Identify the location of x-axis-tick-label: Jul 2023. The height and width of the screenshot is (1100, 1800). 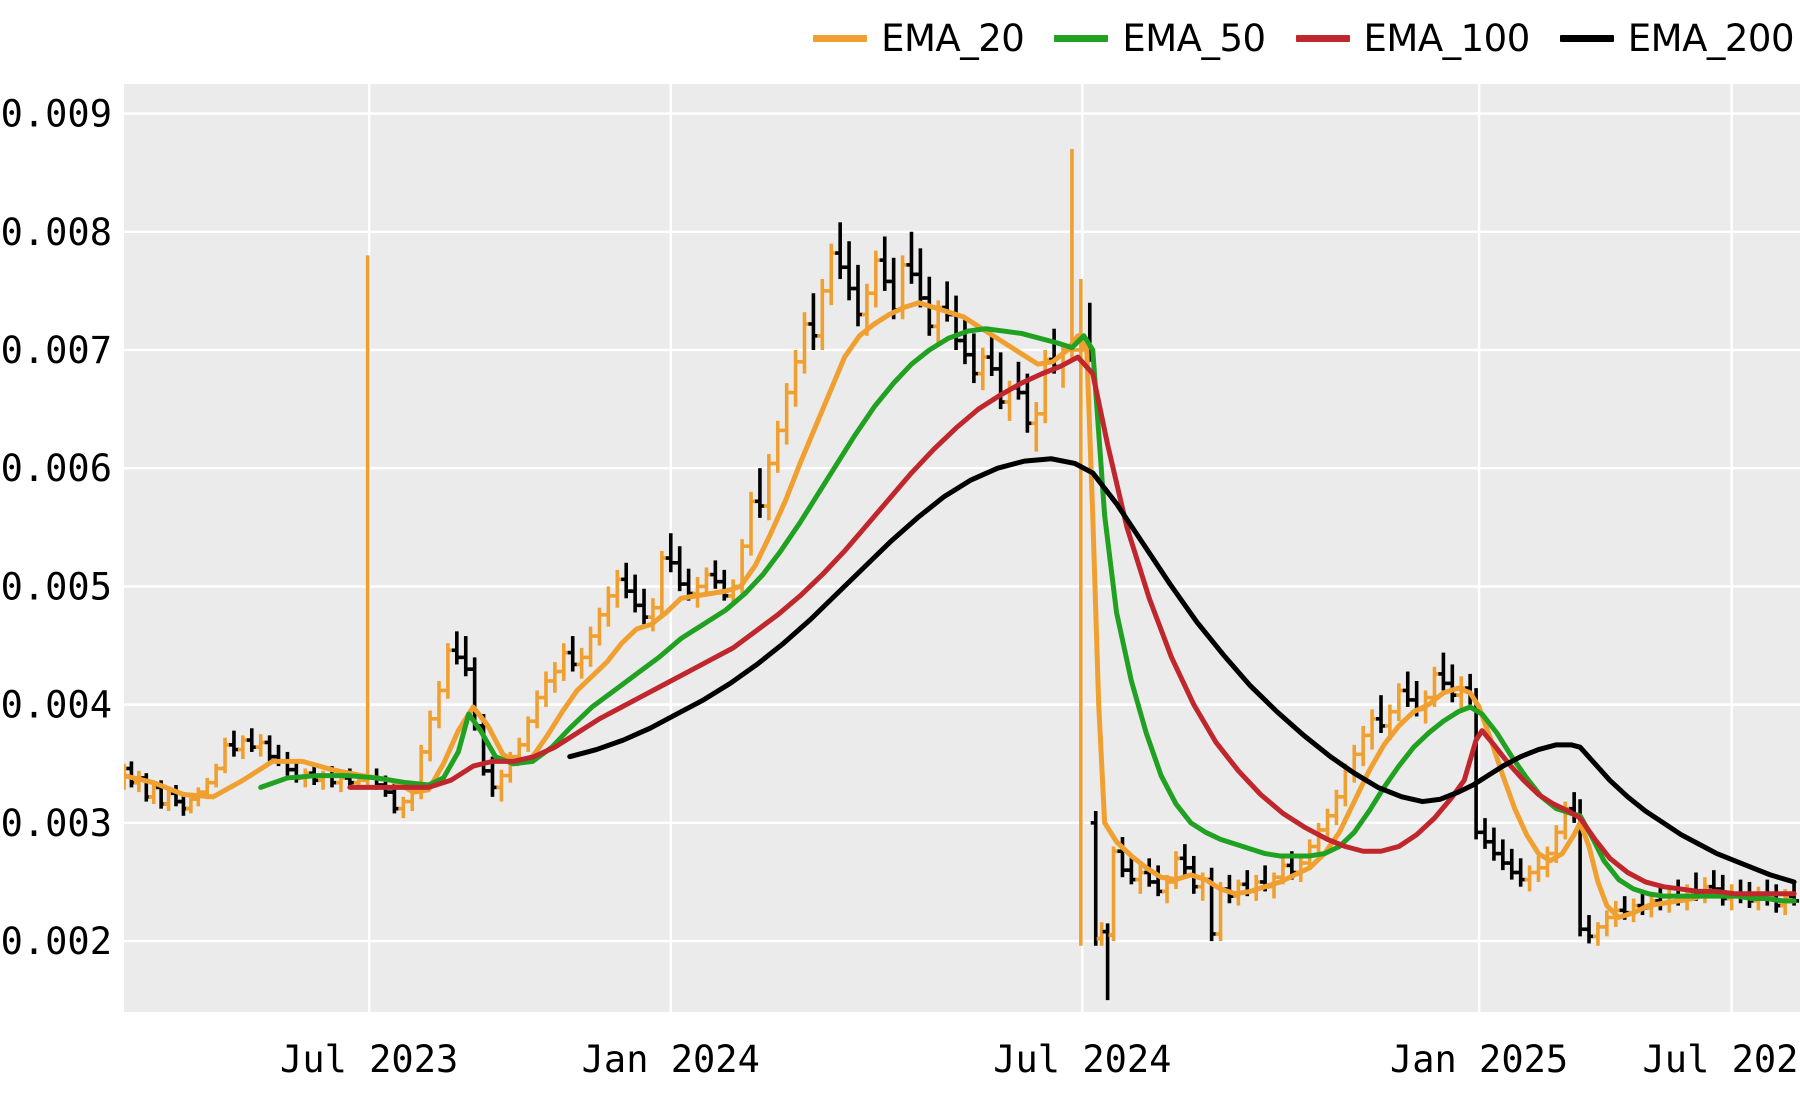
(369, 1059).